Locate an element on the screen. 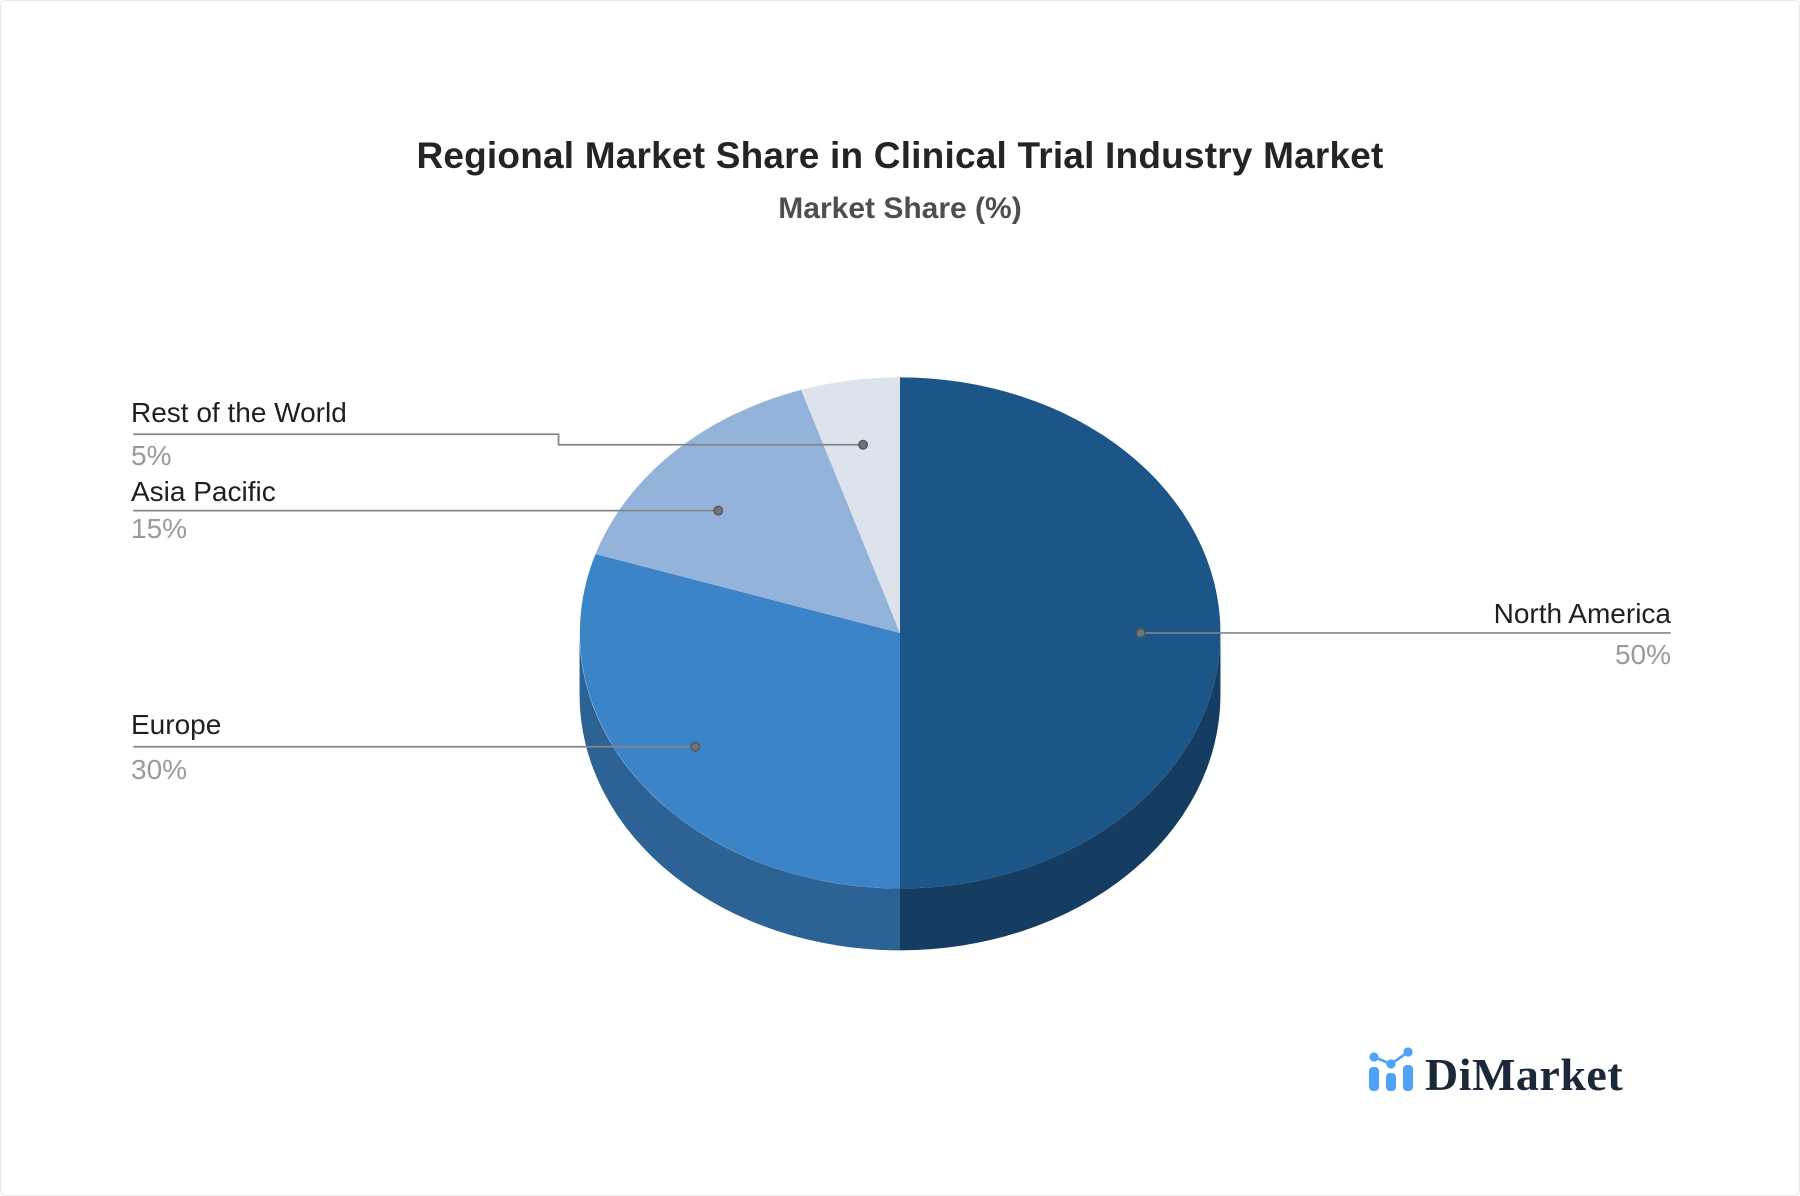 Image resolution: width=1800 pixels, height=1196 pixels. pie-slice-europe is located at coordinates (739, 721).